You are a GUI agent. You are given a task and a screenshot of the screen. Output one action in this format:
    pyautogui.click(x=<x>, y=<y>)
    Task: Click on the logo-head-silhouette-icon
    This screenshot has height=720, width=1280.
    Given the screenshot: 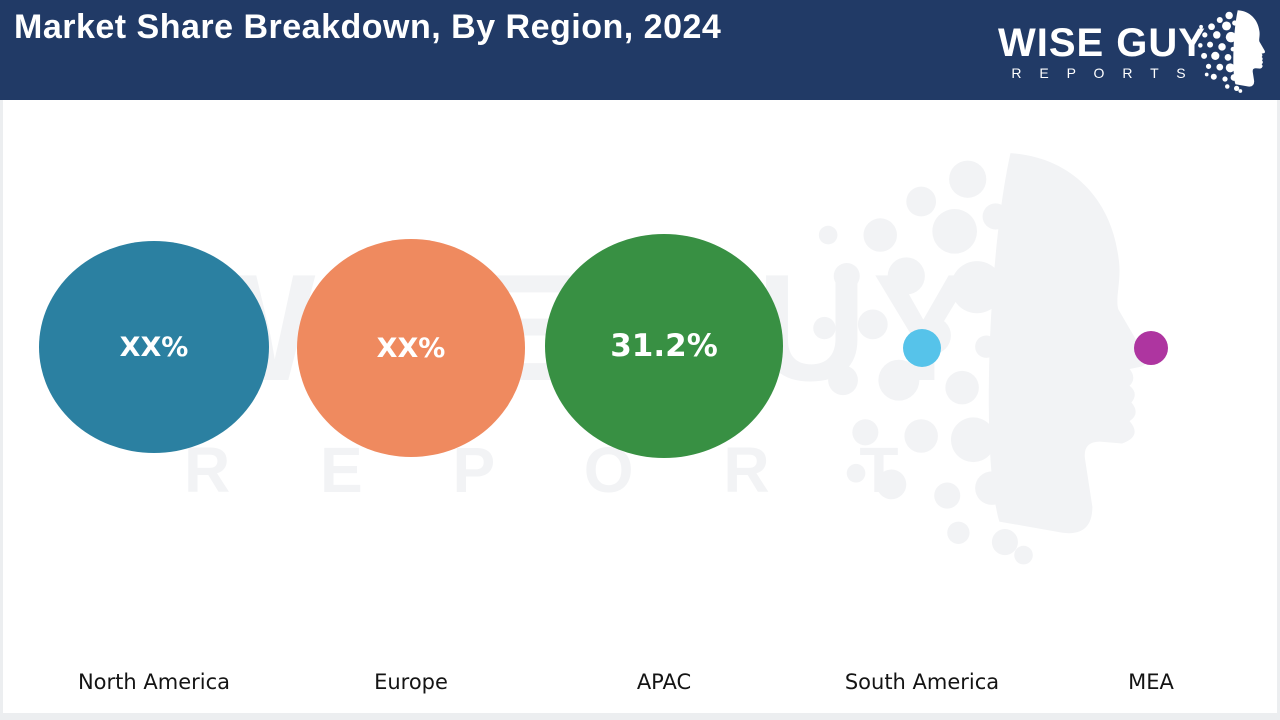 What is the action you would take?
    pyautogui.click(x=1232, y=51)
    